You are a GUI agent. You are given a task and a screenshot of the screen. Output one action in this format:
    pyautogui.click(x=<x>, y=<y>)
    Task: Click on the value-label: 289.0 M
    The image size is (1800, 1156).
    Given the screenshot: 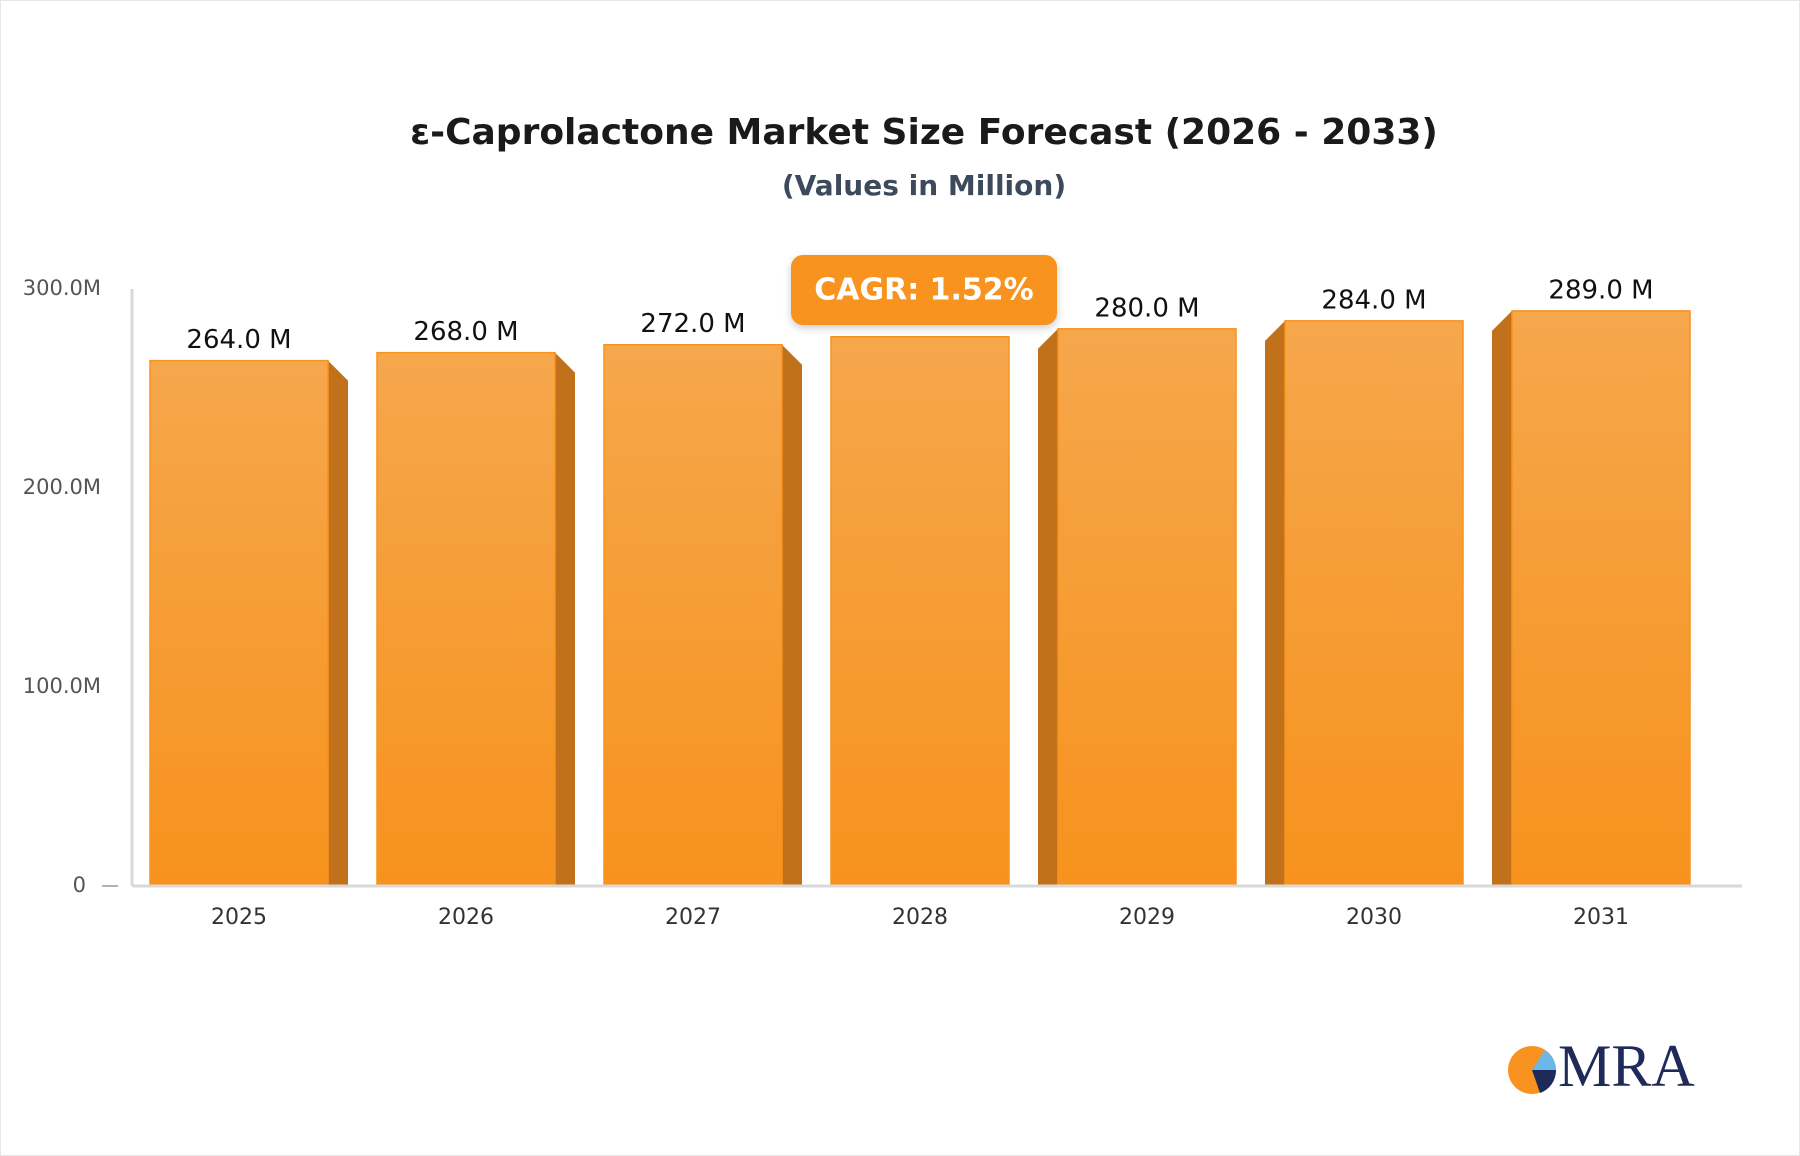 What is the action you would take?
    pyautogui.click(x=1600, y=290)
    